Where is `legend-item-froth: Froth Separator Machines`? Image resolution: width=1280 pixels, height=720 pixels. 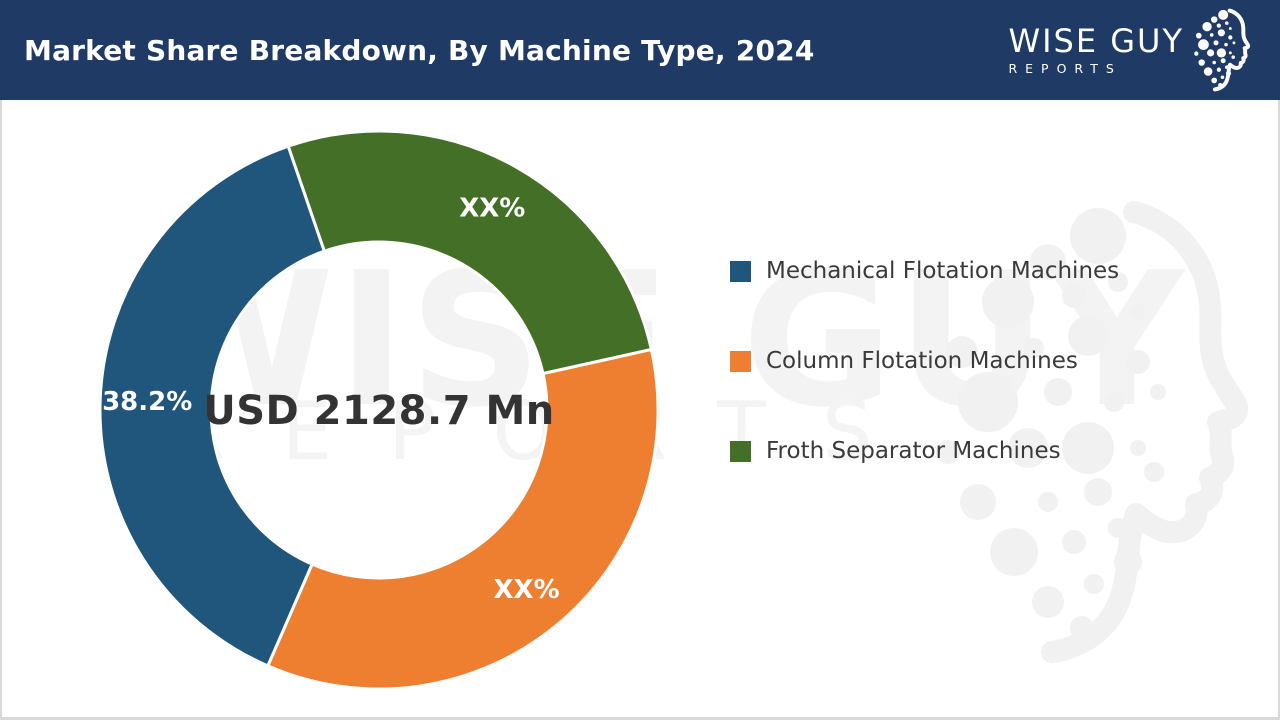
legend-item-froth: Froth Separator Machines is located at coordinates (924, 451).